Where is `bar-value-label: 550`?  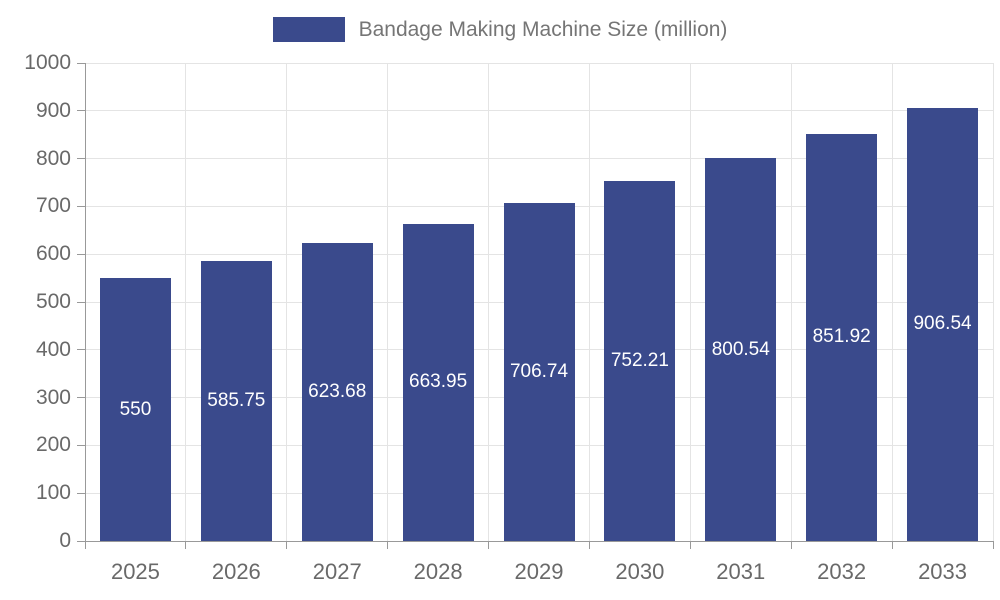
bar-value-label: 550 is located at coordinates (135, 409).